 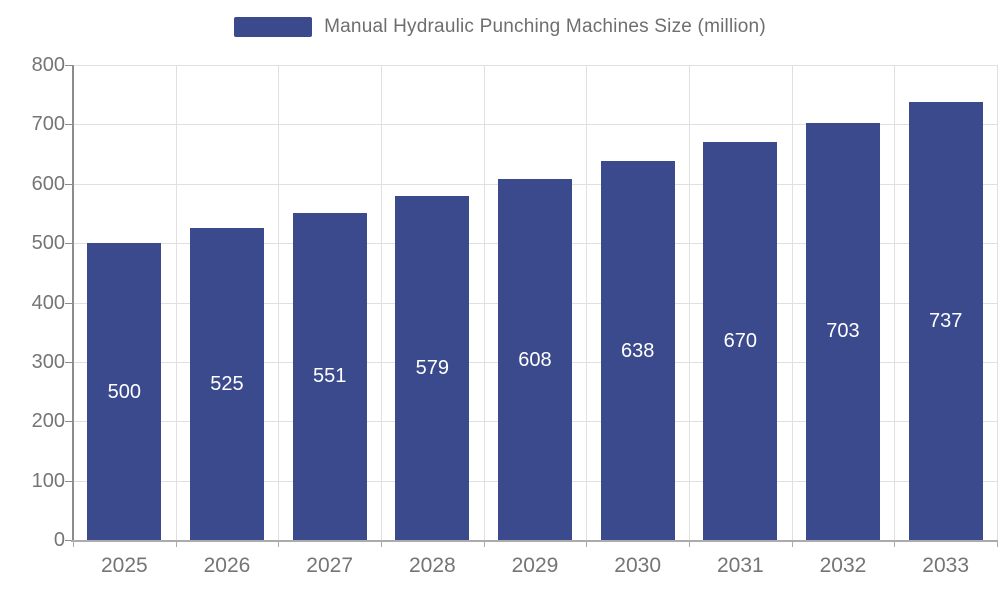 I want to click on x-axis-tick-label: 2033, so click(x=946, y=565).